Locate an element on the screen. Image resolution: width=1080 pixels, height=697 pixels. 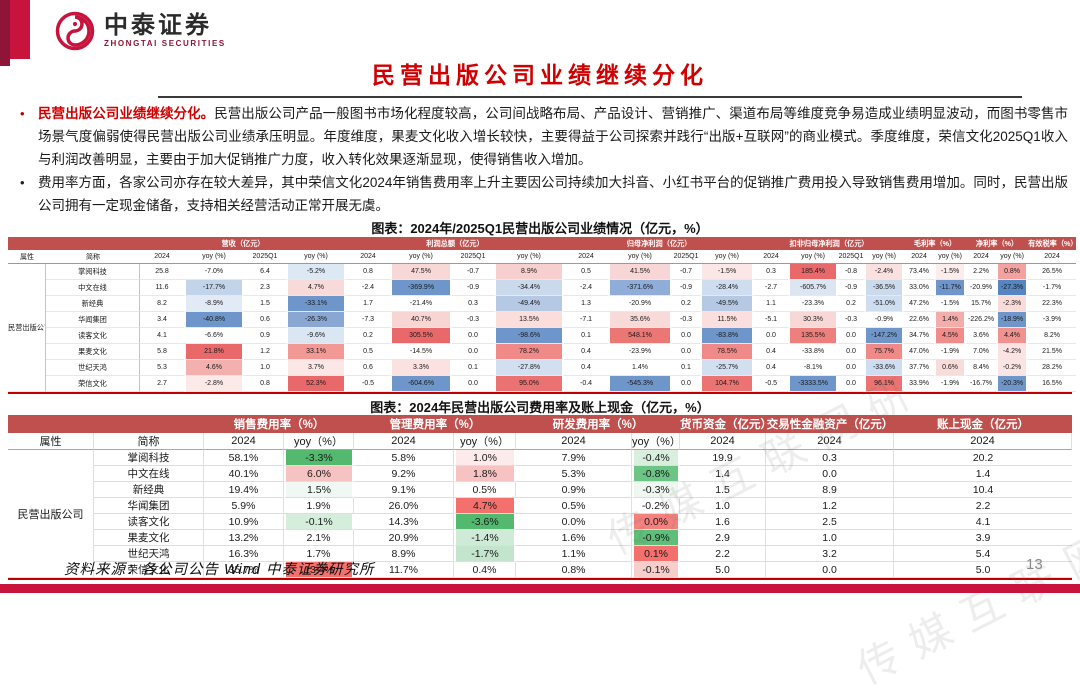
value-cell: 5.4 is located at coordinates (983, 554).